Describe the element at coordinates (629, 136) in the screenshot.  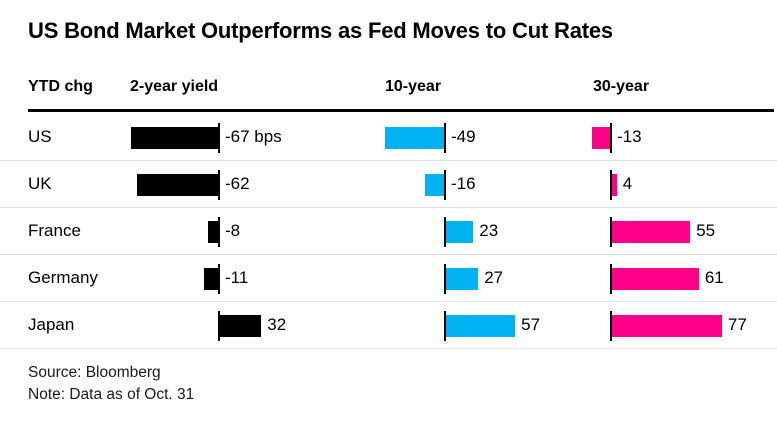
I see `value-label-30-year-us: -13` at that location.